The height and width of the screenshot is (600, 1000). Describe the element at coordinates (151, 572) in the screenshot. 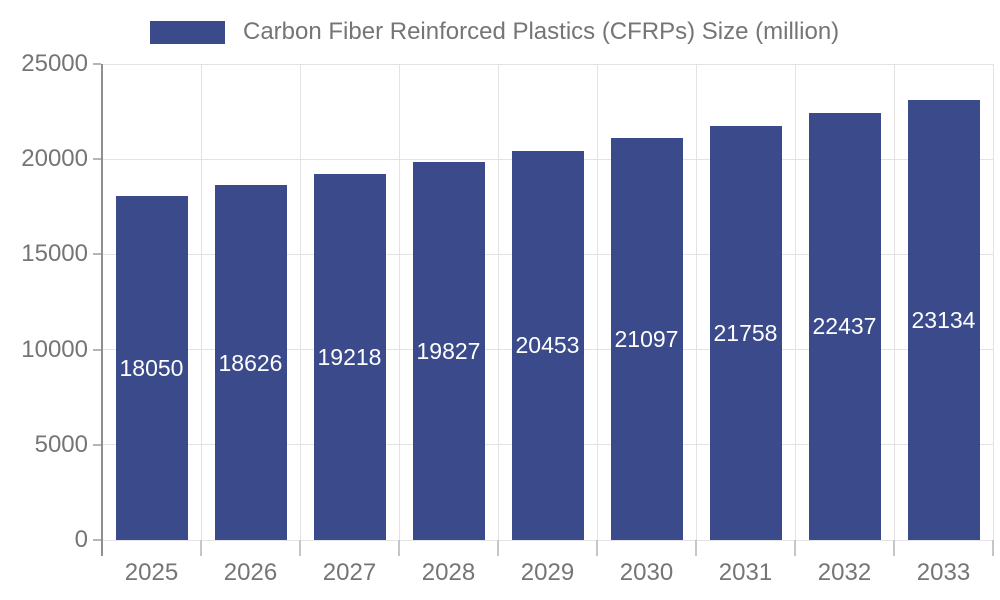

I see `x-tick-label: 2025` at that location.